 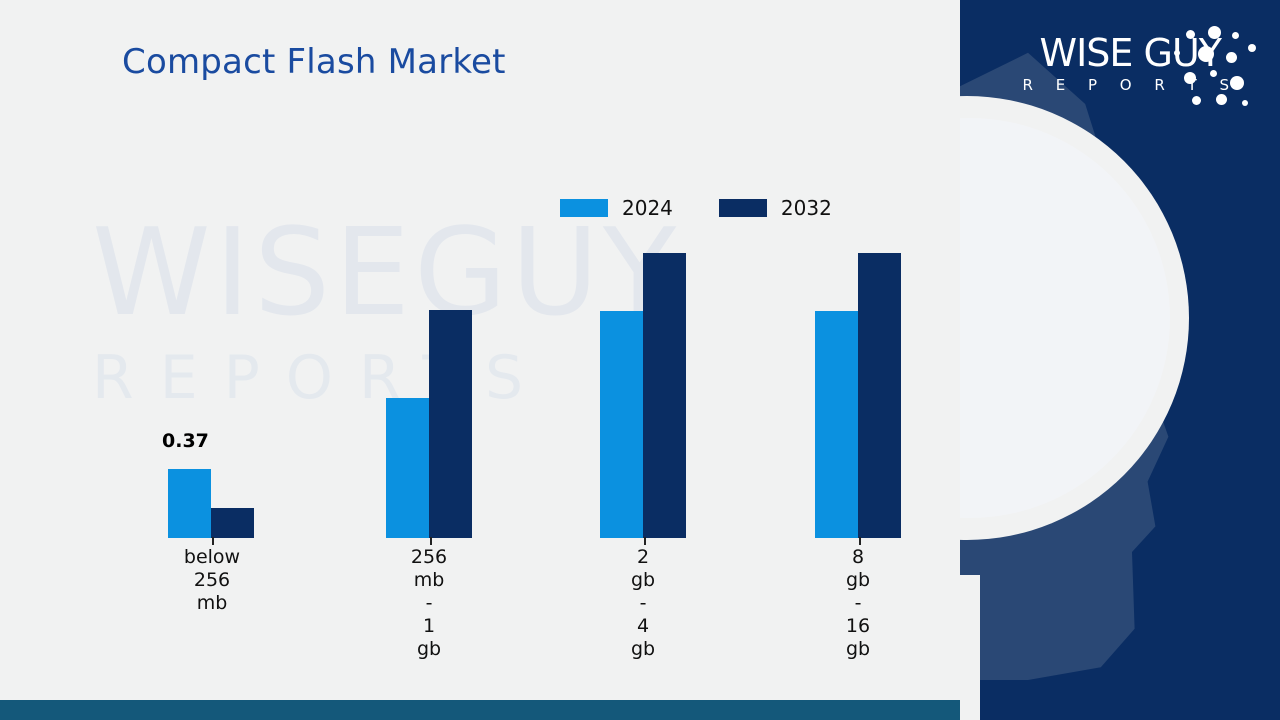 What do you see at coordinates (696, 208) in the screenshot?
I see `chart-legend: 2024 2032` at bounding box center [696, 208].